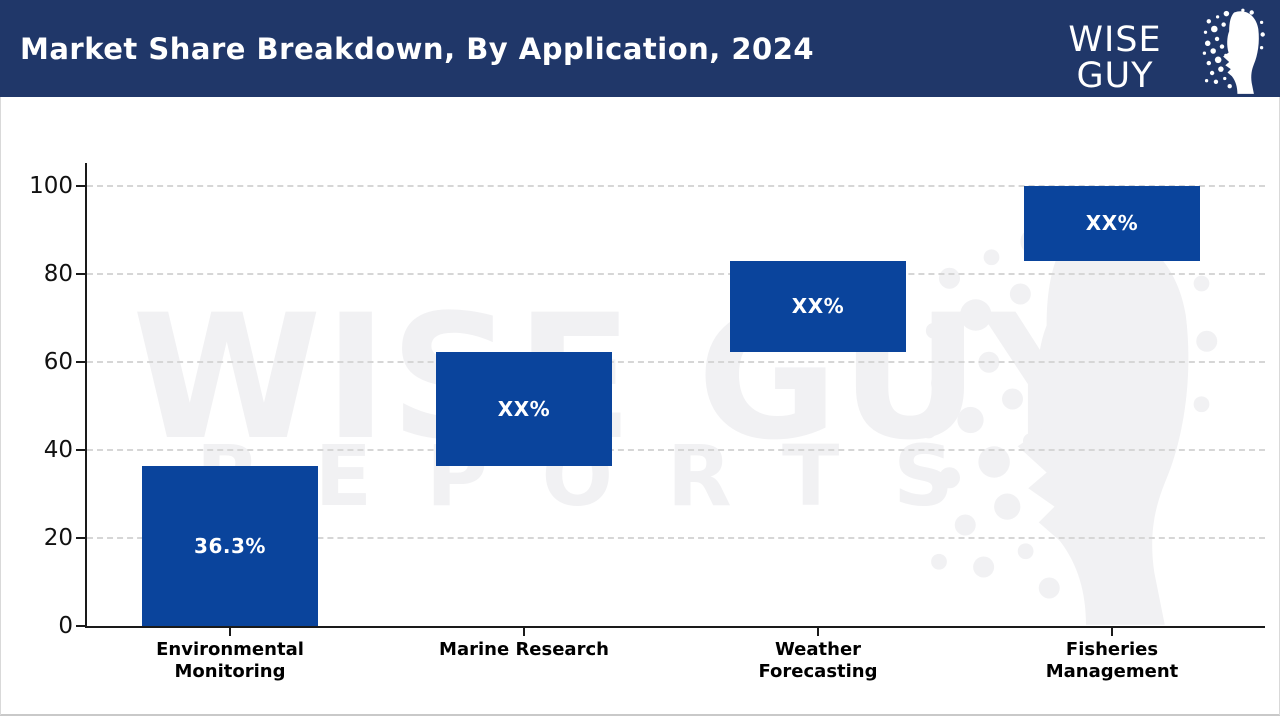 Image resolution: width=1280 pixels, height=720 pixels. I want to click on left-border, so click(0, 406).